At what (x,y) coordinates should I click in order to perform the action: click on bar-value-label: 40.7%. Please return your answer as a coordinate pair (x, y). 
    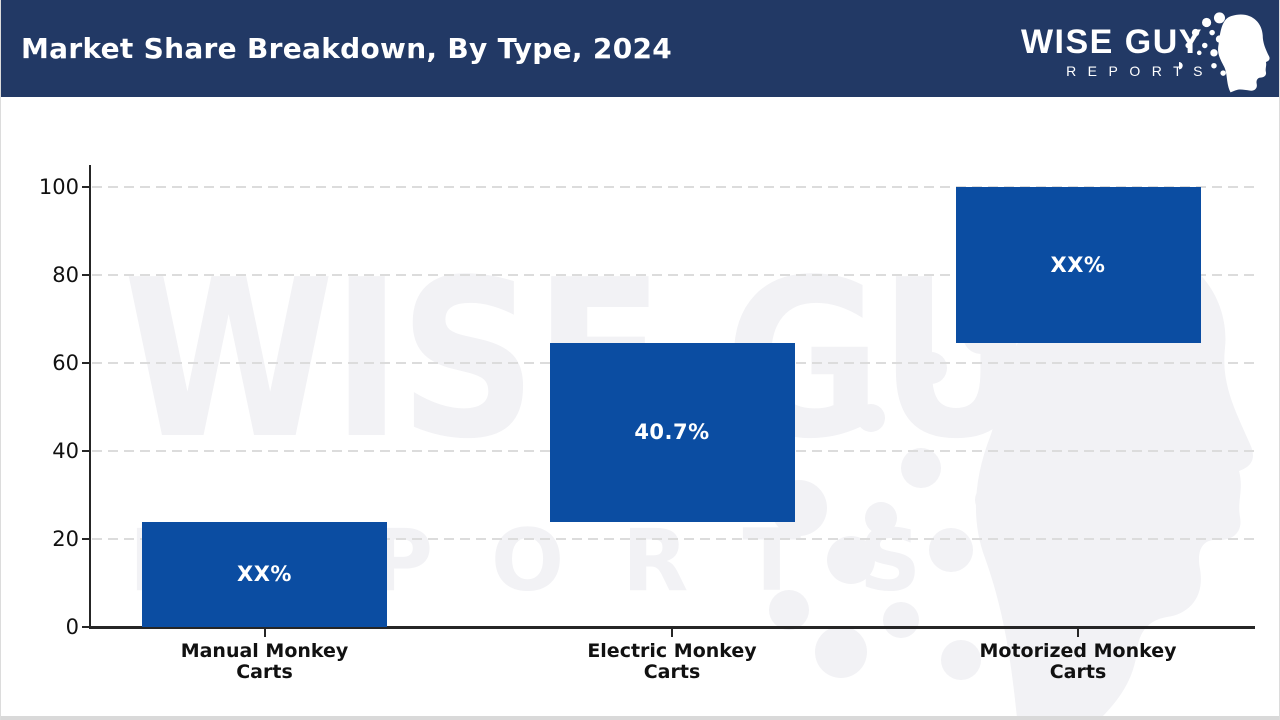
    Looking at the image, I should click on (672, 432).